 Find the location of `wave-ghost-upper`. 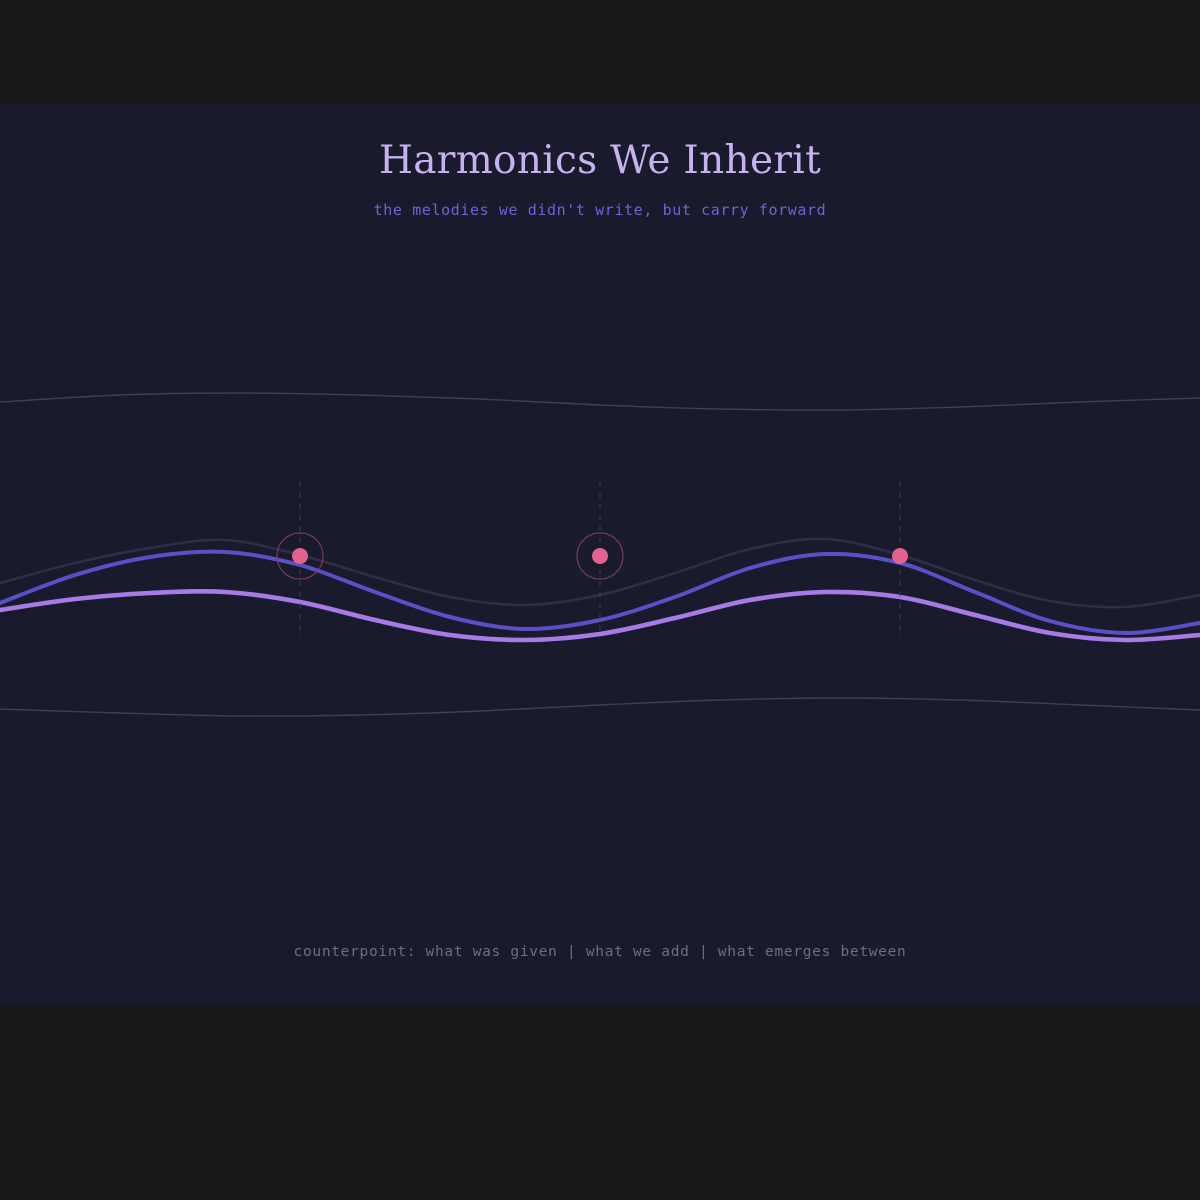

wave-ghost-upper is located at coordinates (600, 401).